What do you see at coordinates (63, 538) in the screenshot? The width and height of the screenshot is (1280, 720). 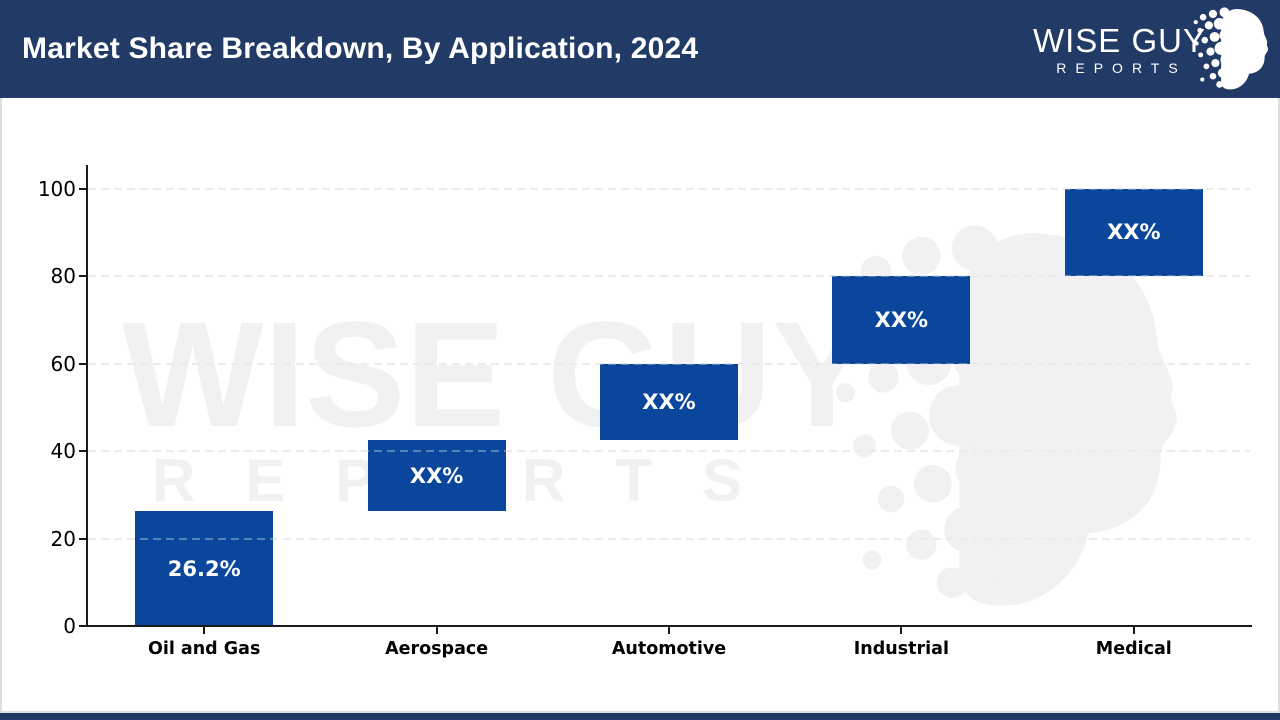 I see `y-tick-label: 20` at bounding box center [63, 538].